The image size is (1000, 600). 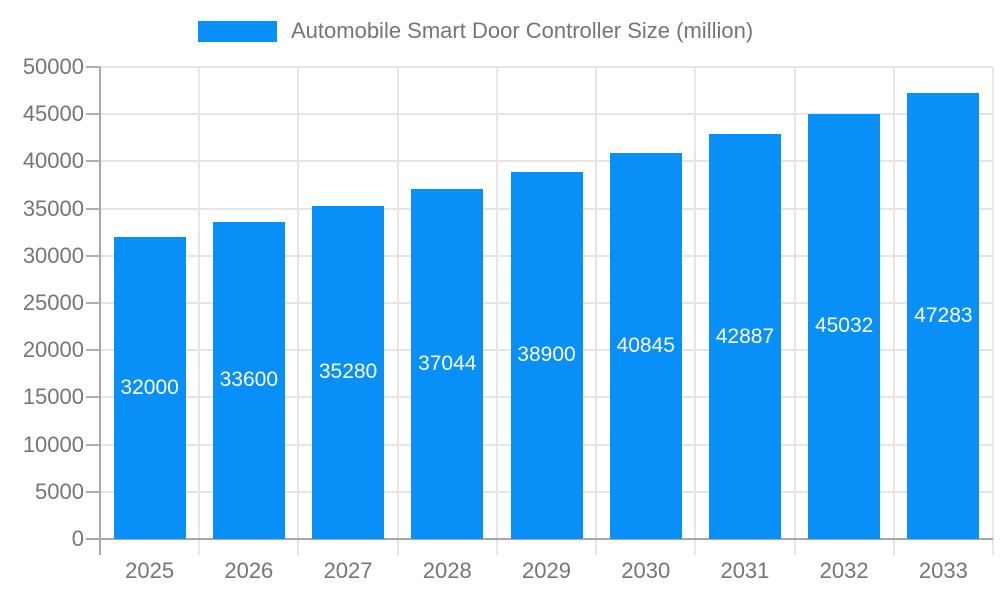 I want to click on y-axis-tick-label: 20000, so click(x=53, y=350).